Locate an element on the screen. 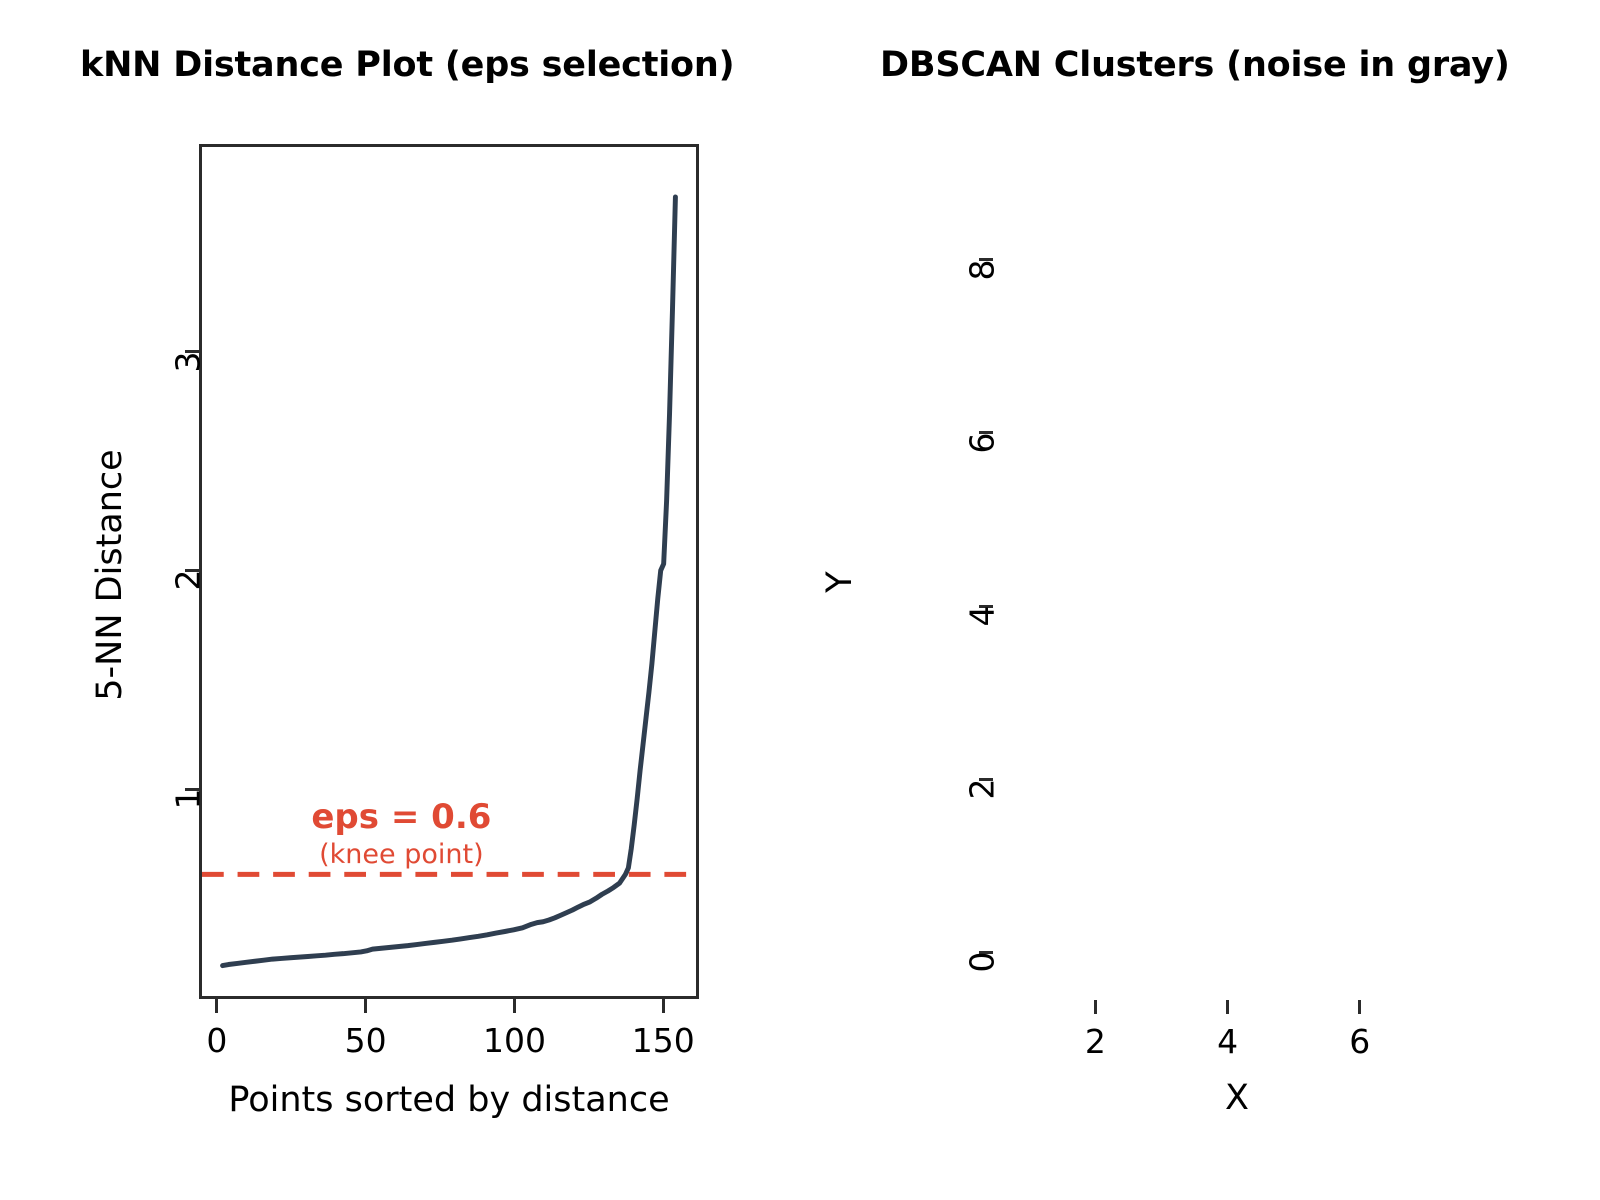 The height and width of the screenshot is (1200, 1600). y-tick-label-left: 3 is located at coordinates (188, 362).